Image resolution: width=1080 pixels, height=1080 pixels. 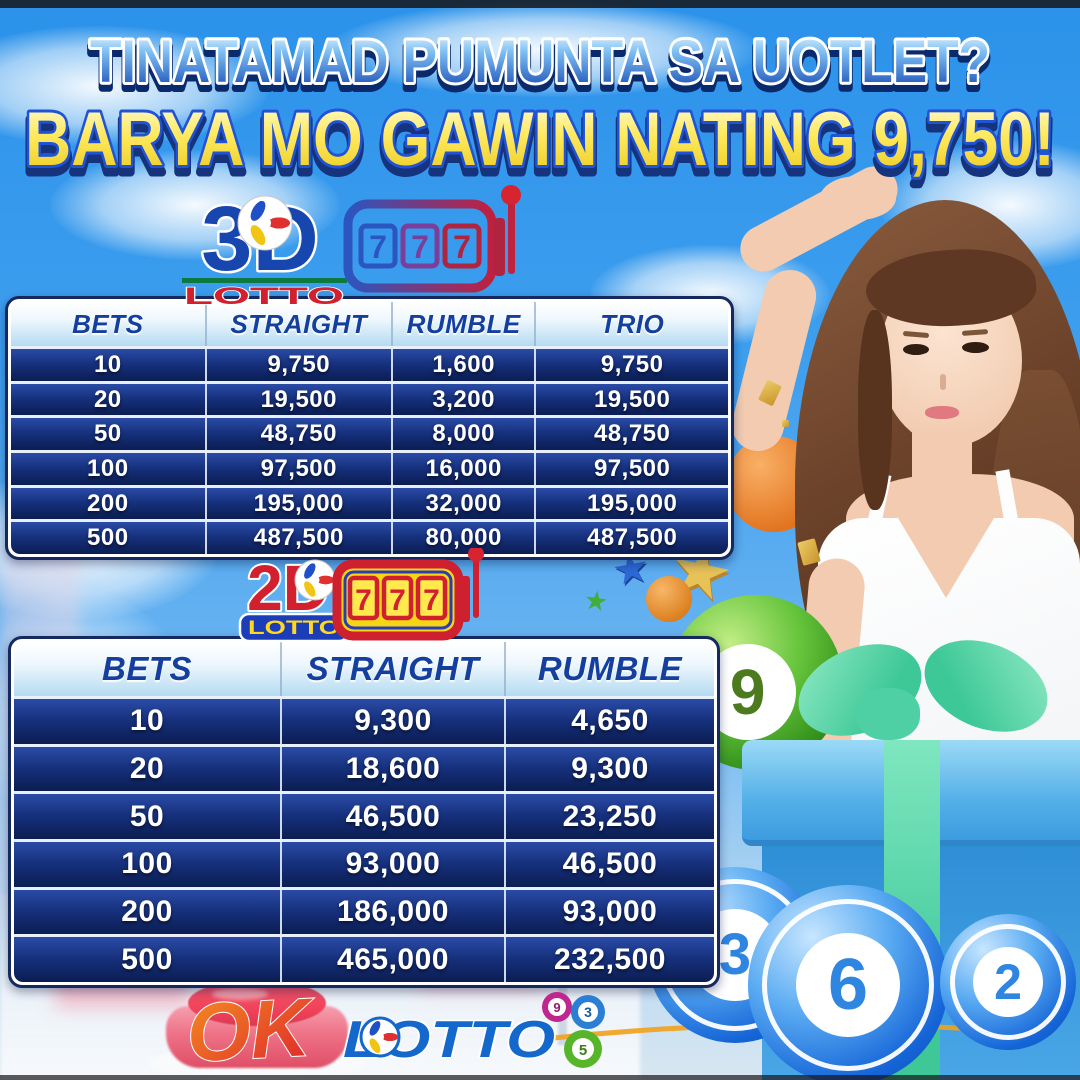 I want to click on table-row: 50 48,750 8,000 48,750, so click(x=369, y=433).